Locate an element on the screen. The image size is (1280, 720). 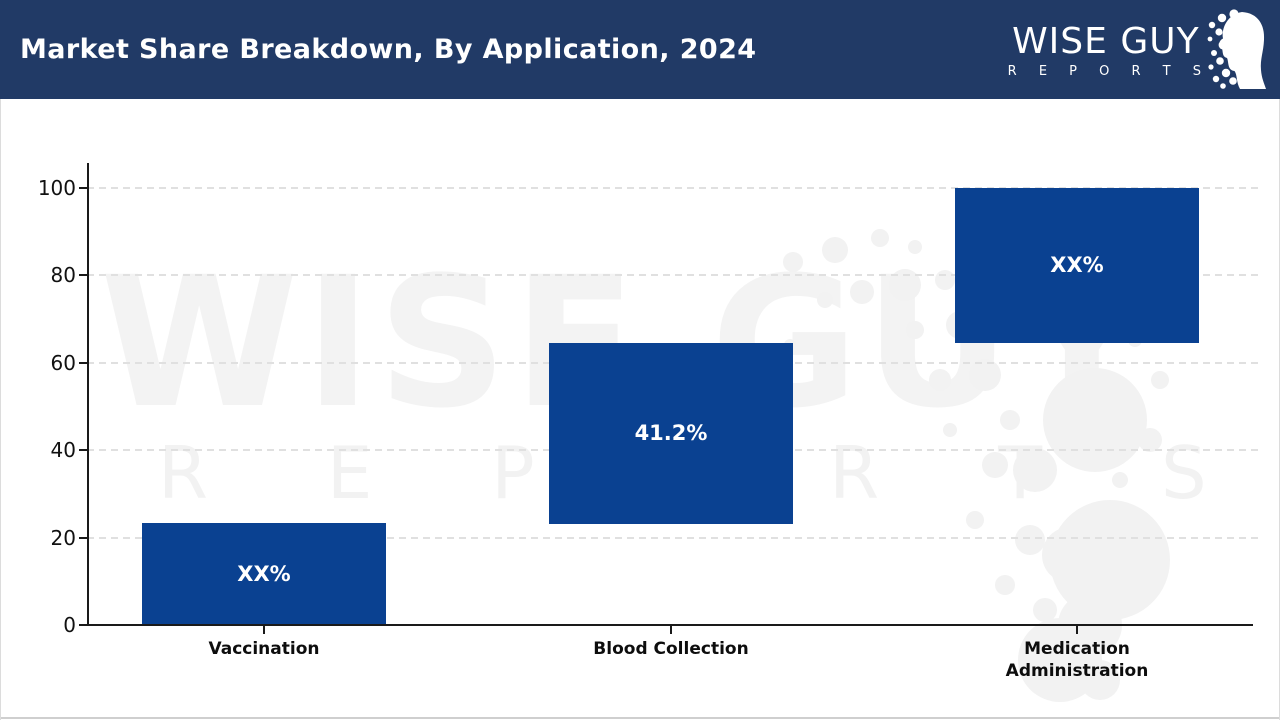
y-tick-label-80: 80 is located at coordinates (63, 275).